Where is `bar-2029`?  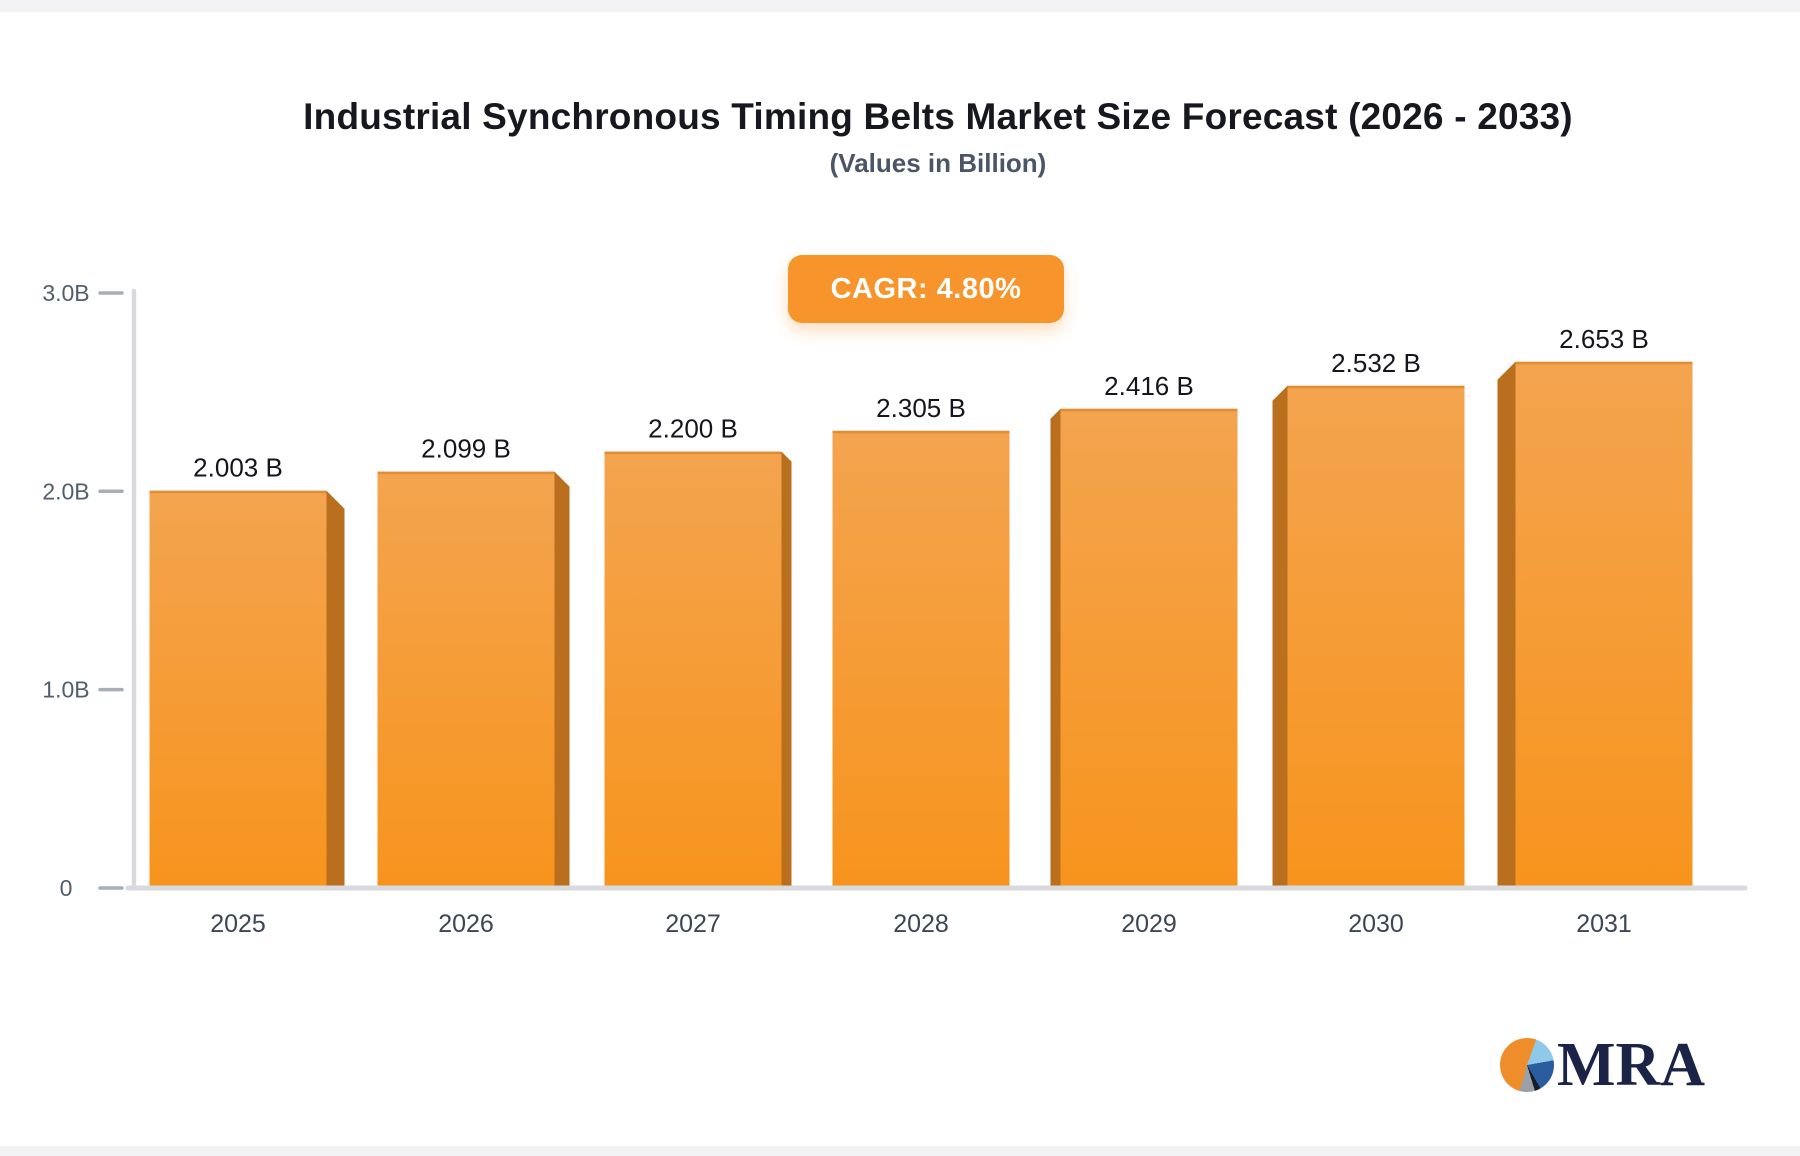
bar-2029 is located at coordinates (1144, 648).